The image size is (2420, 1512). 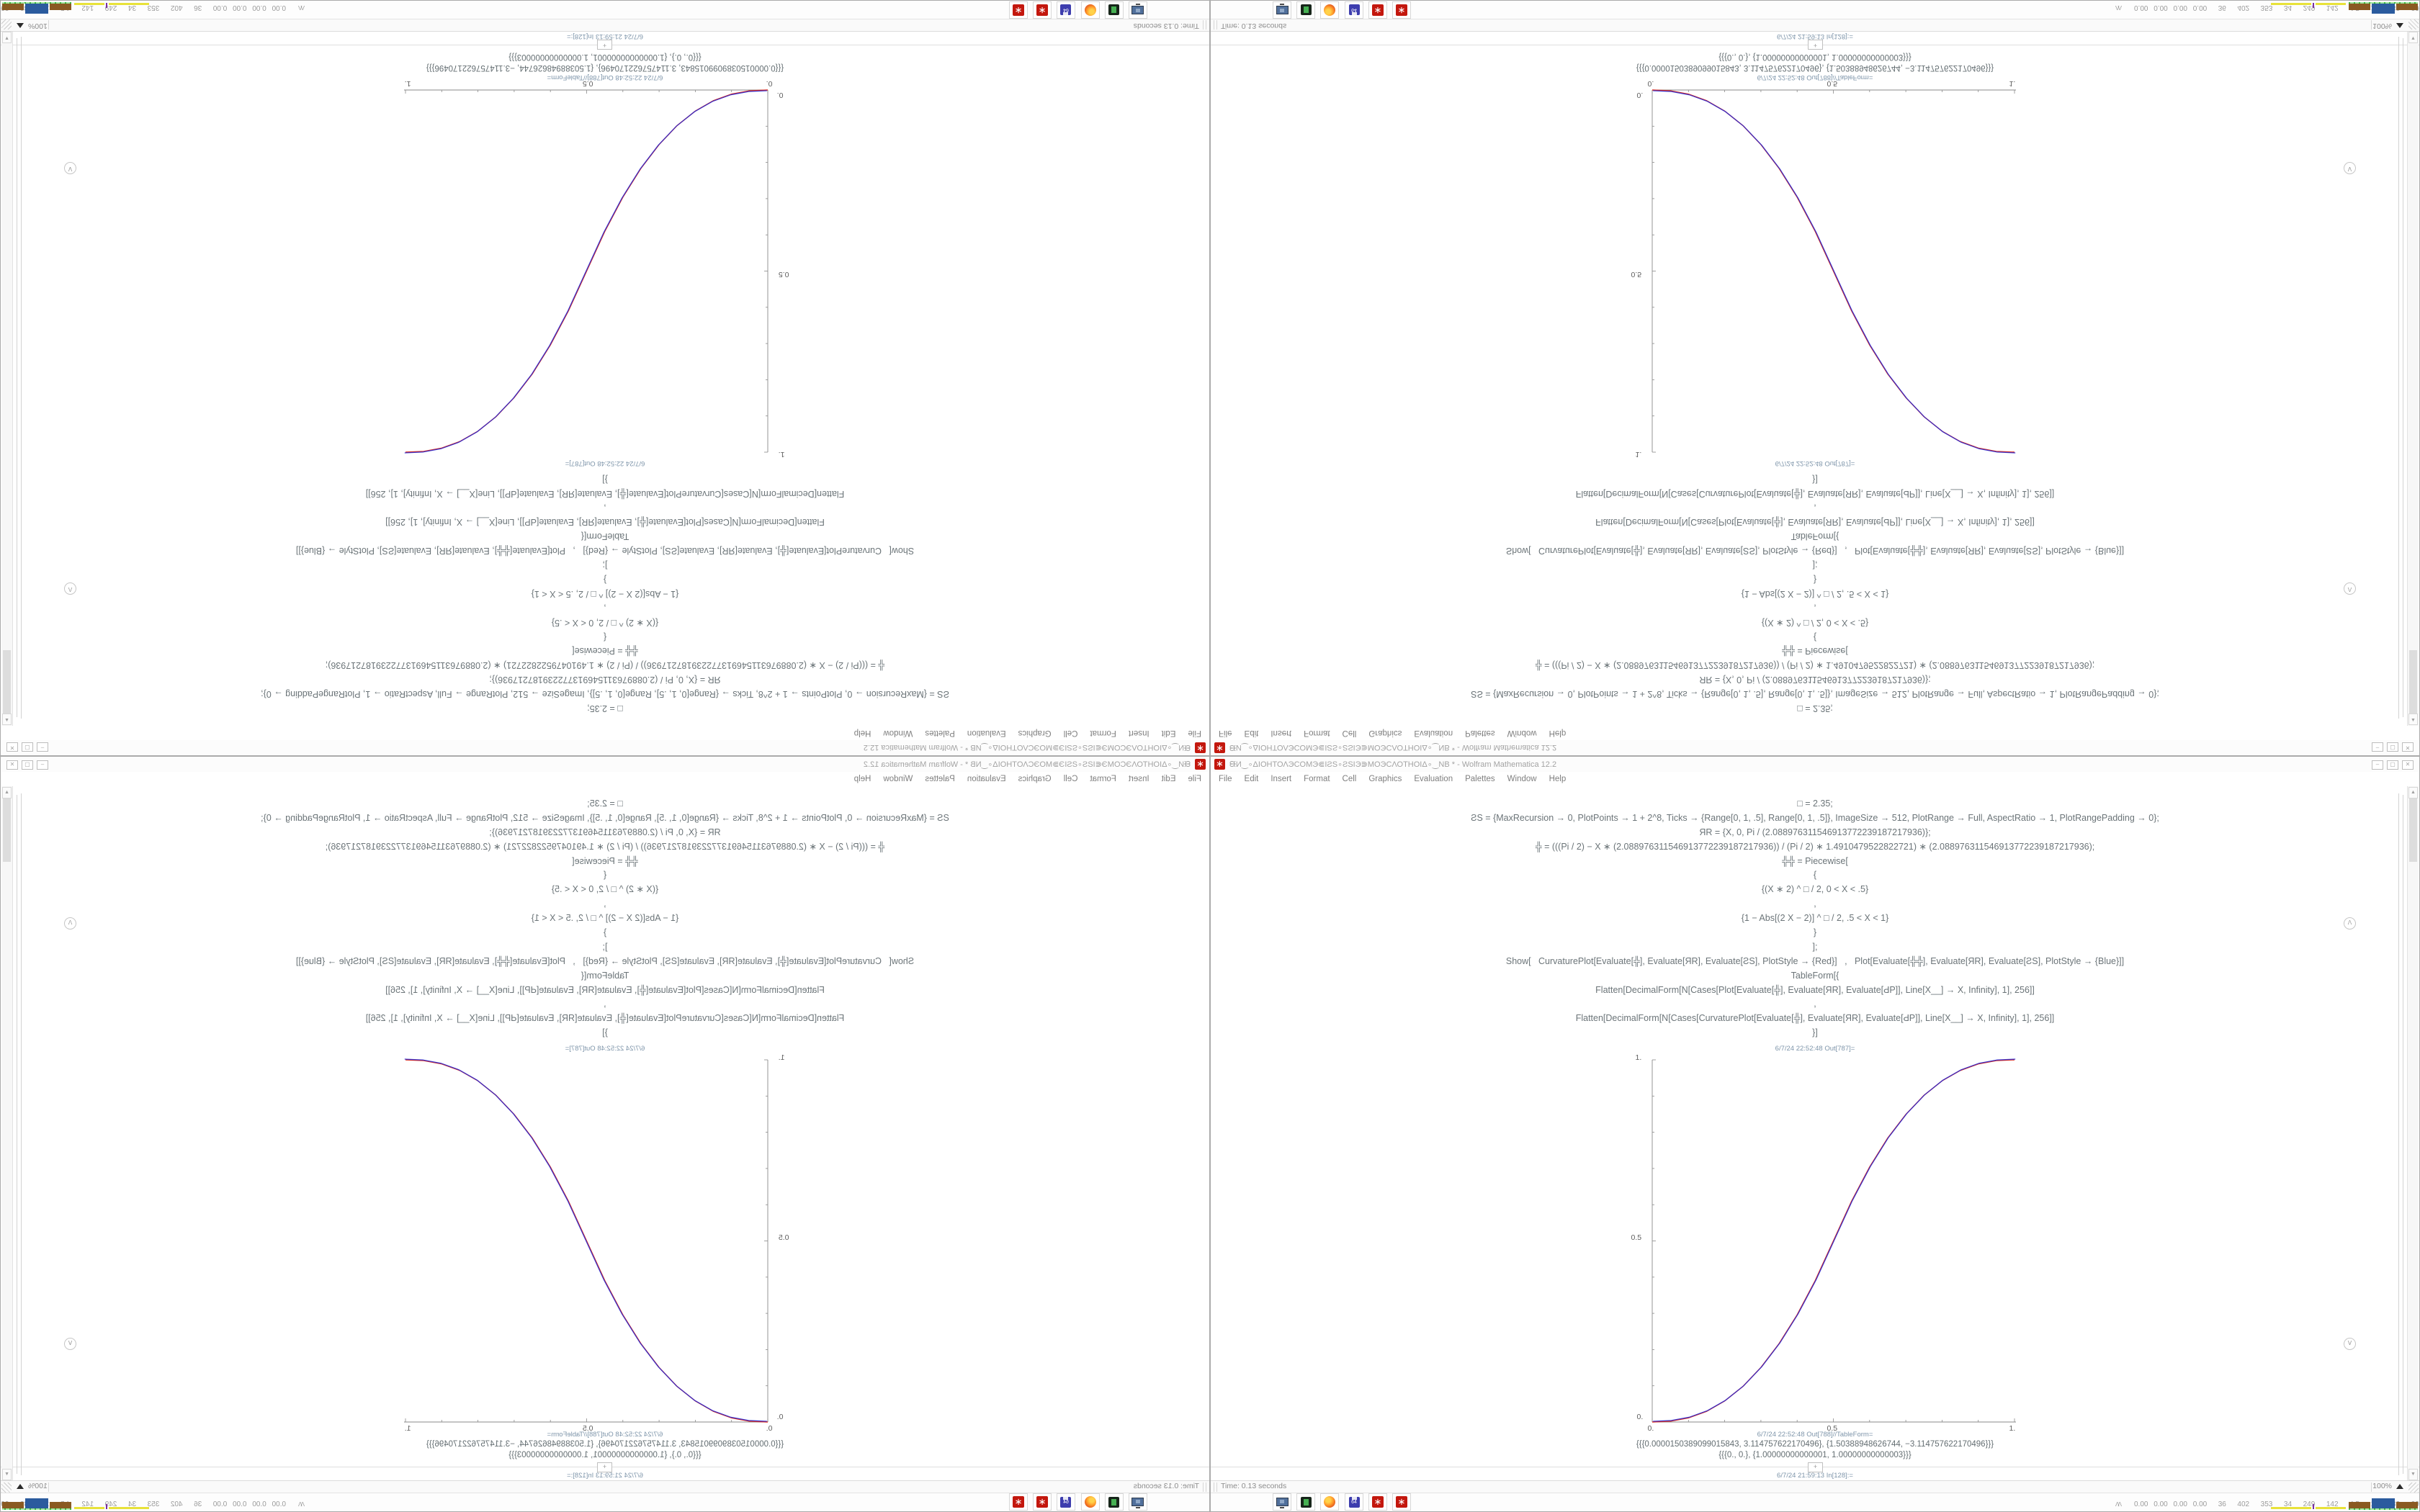 I want to click on cell-group-bracket, so click(x=2398, y=378).